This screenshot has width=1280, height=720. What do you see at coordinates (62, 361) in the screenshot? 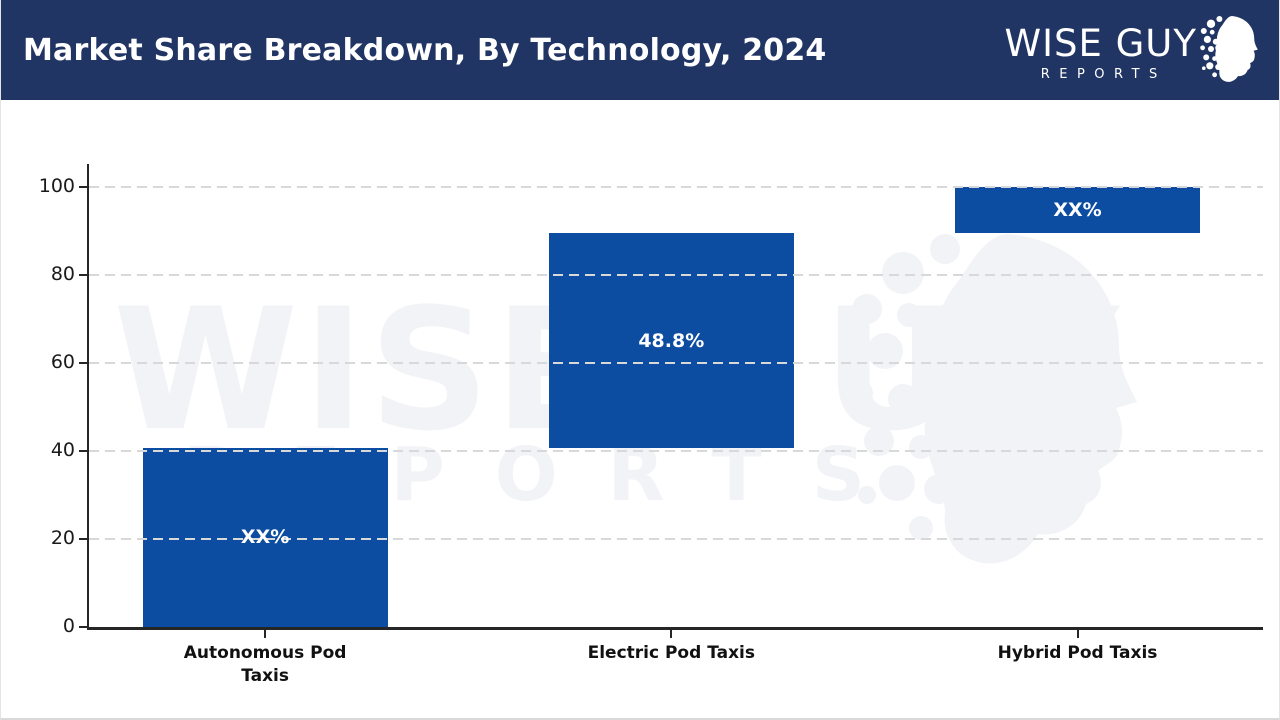
I see `y-tick-label: 60` at bounding box center [62, 361].